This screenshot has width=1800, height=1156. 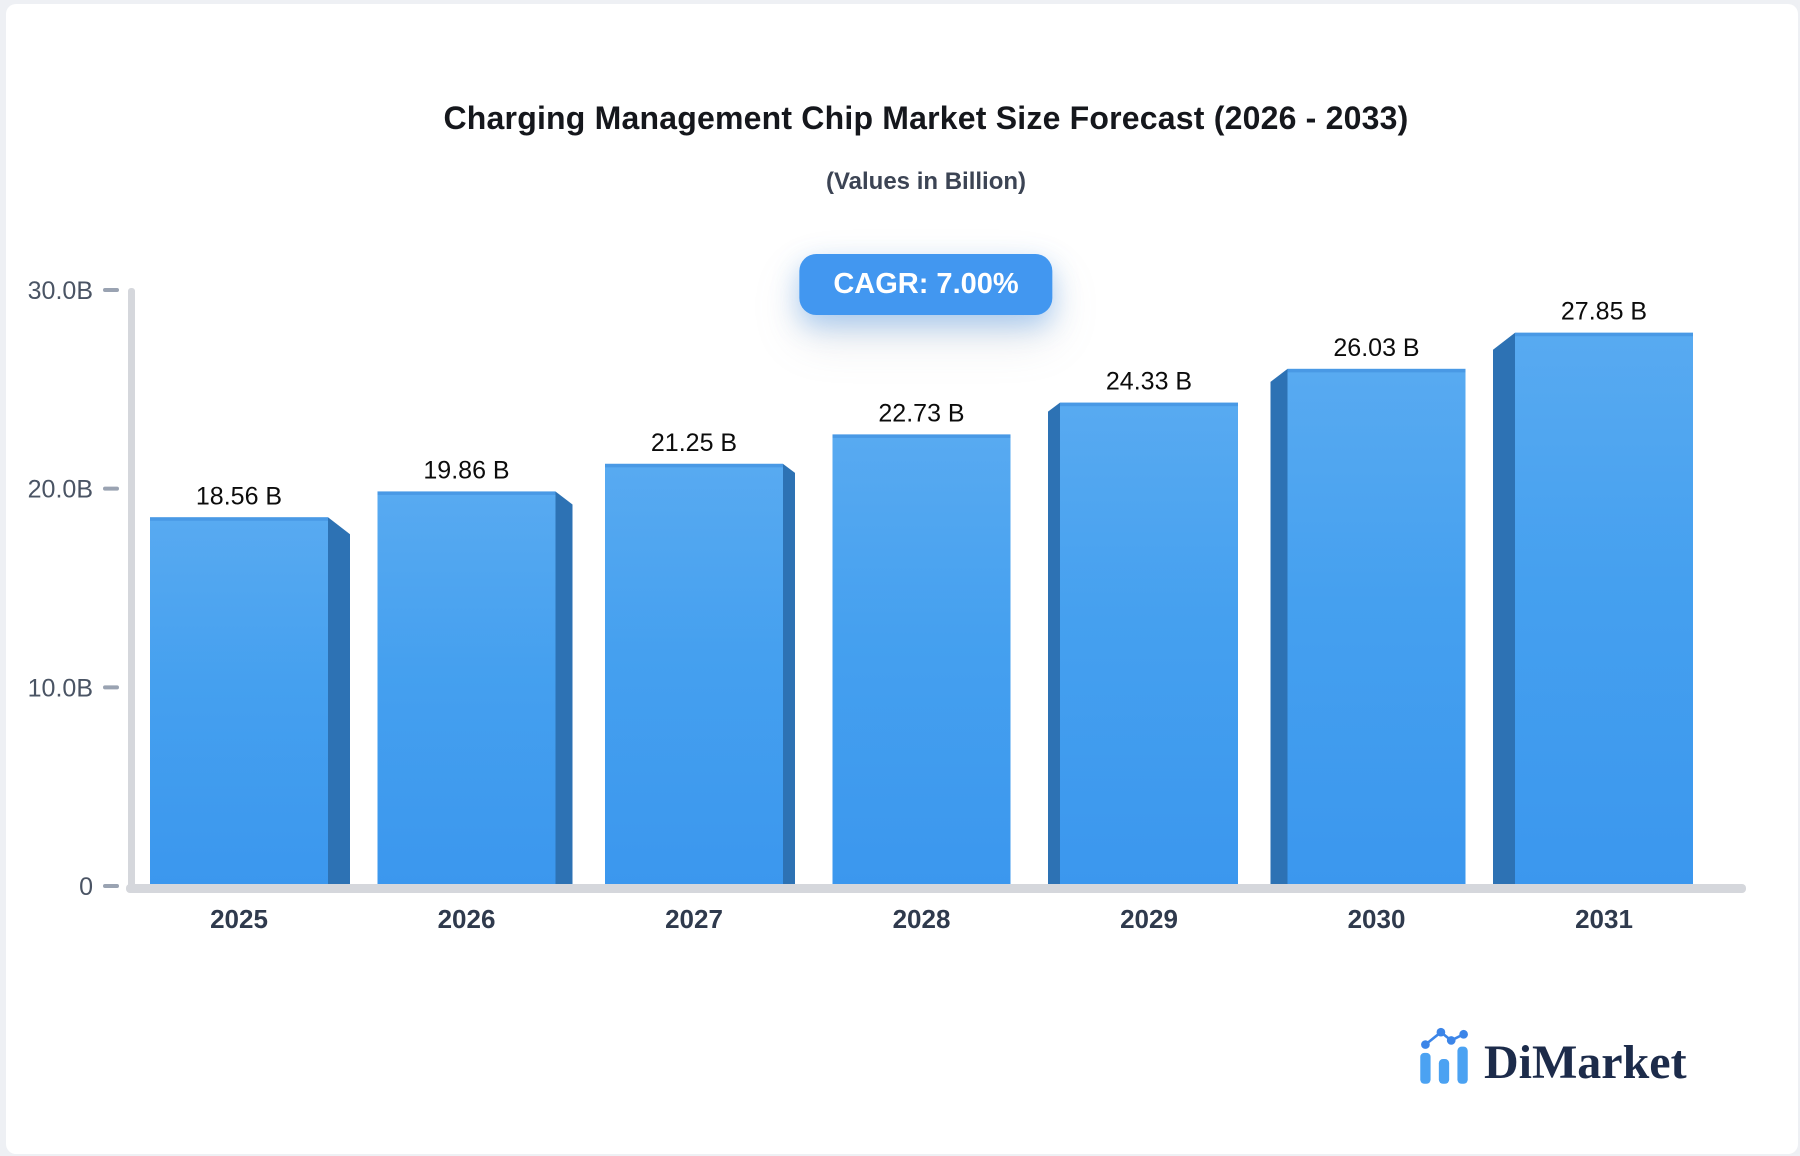 I want to click on logo-trend-line, so click(x=1444, y=1038).